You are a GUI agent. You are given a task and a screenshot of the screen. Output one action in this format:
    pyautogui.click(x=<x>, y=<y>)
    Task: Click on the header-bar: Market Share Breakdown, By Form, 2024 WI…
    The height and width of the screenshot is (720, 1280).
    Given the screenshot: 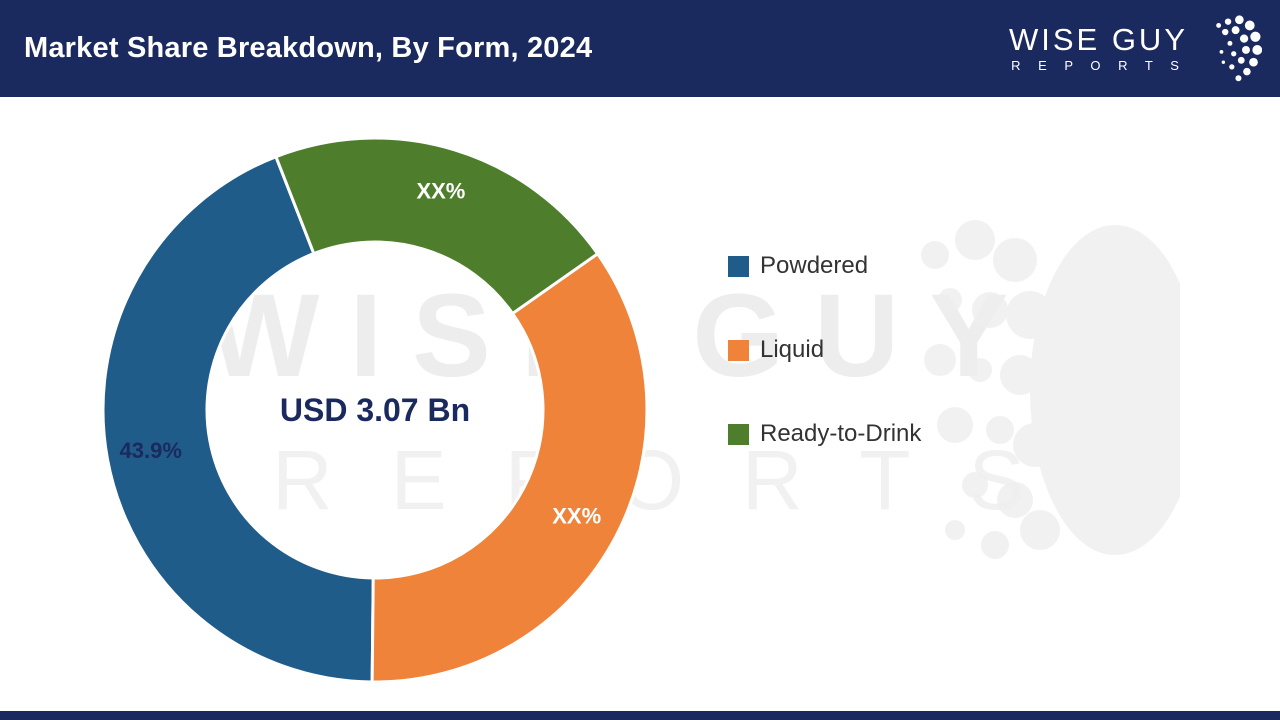 What is the action you would take?
    pyautogui.click(x=640, y=48)
    